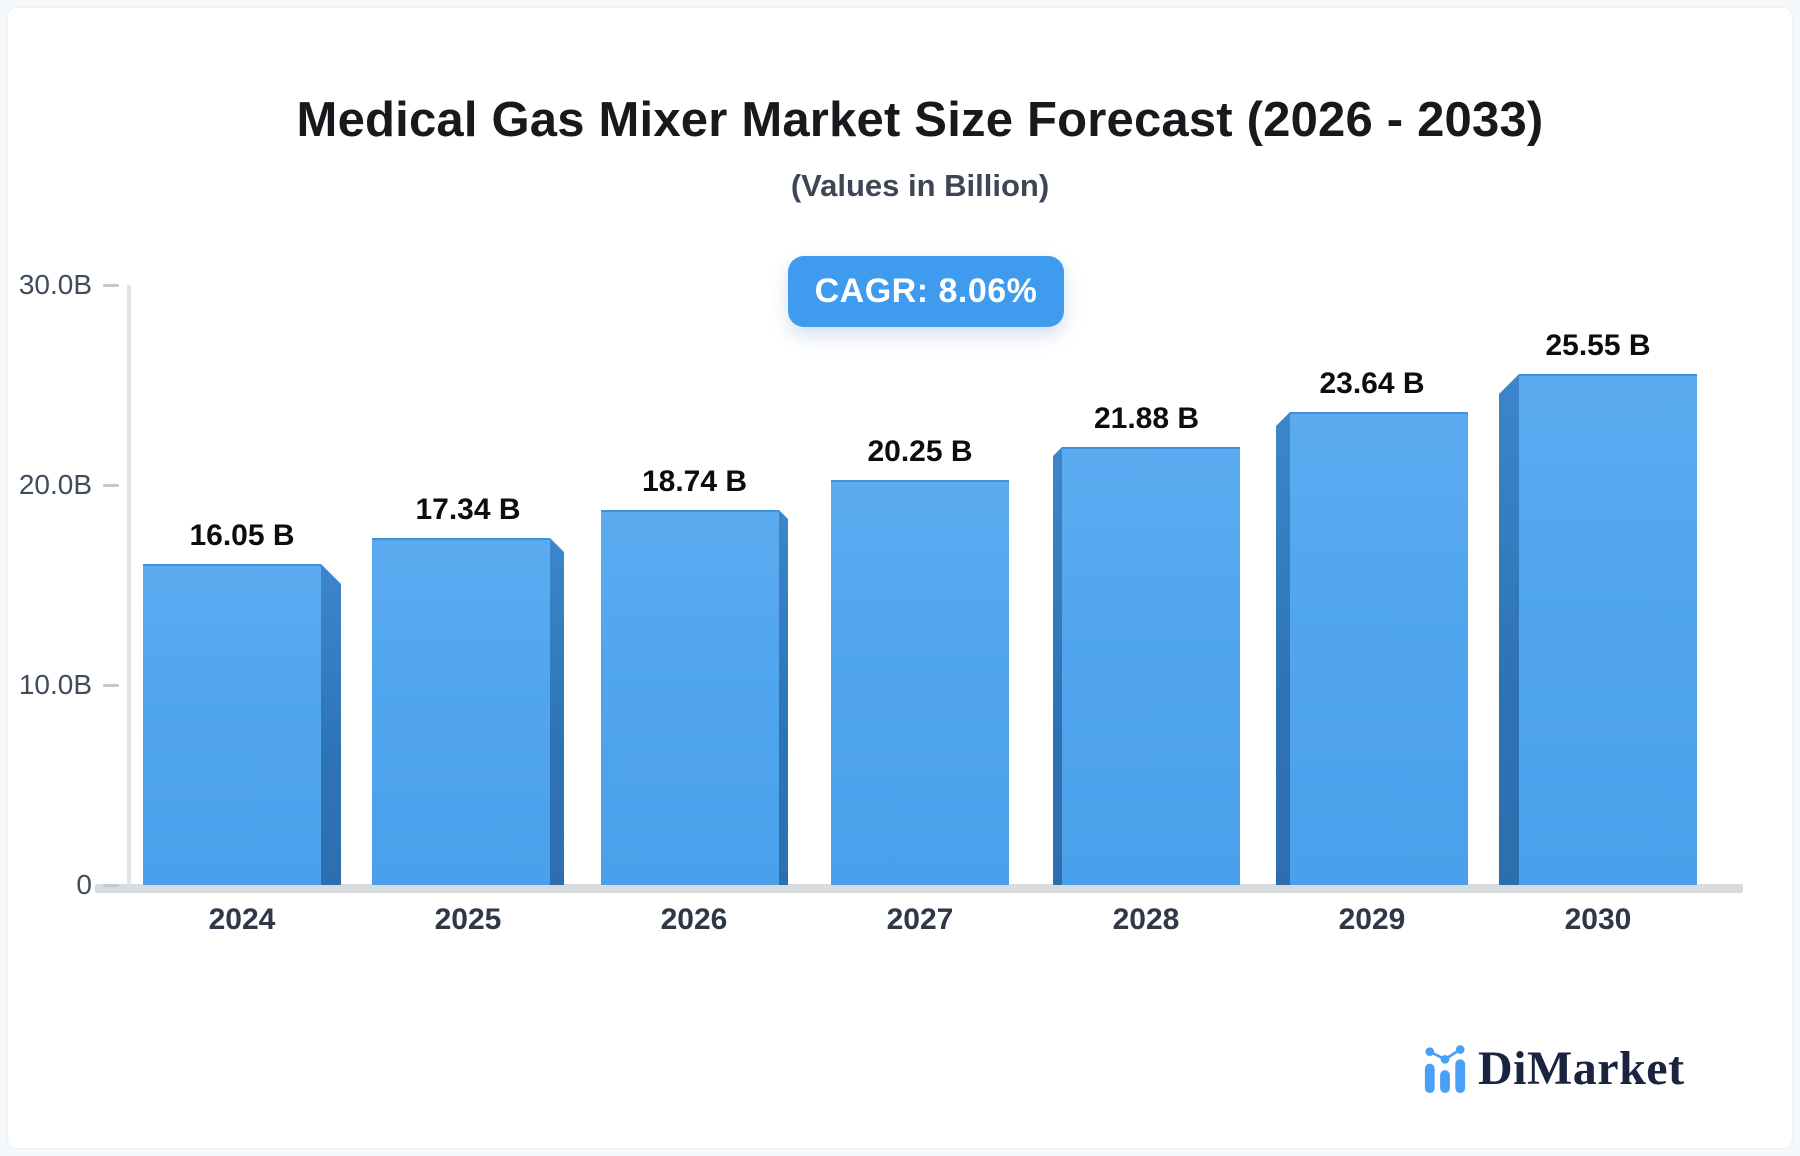 This screenshot has height=1156, width=1800. Describe the element at coordinates (690, 697) in the screenshot. I see `bar-face-2026` at that location.